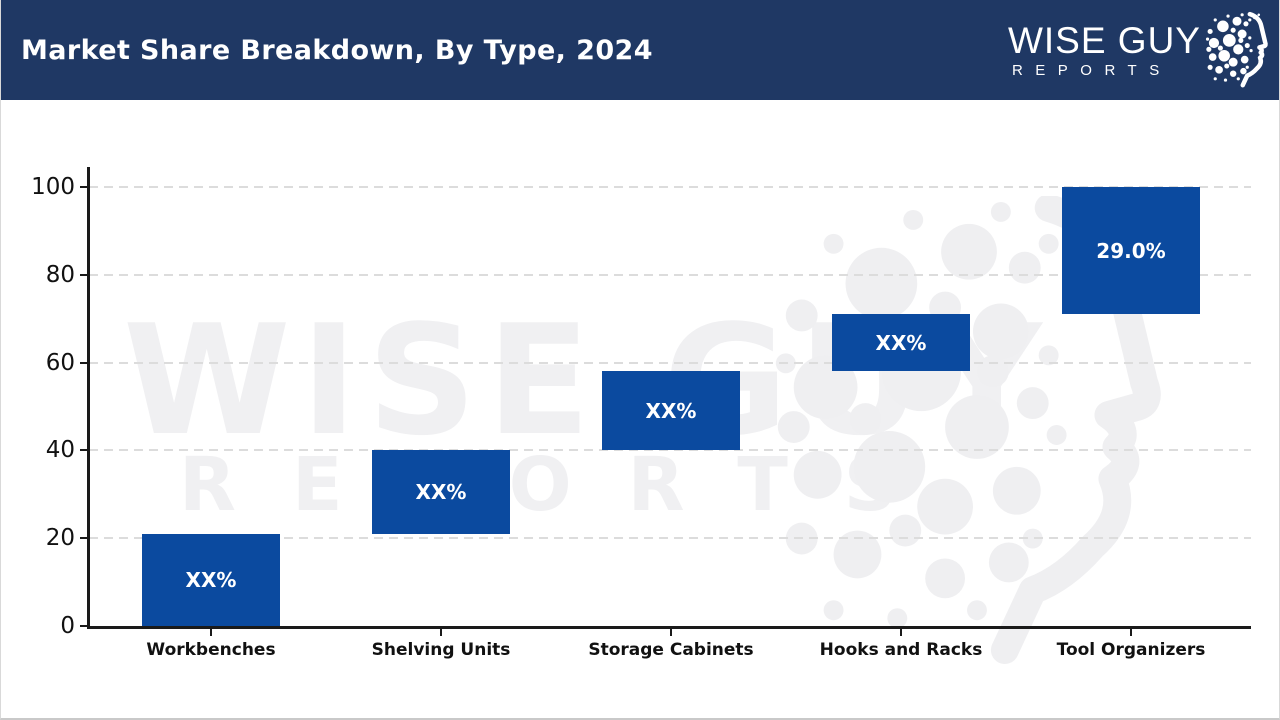  Describe the element at coordinates (1091, 70) in the screenshot. I see `logo-reports-text: REPORTS` at that location.